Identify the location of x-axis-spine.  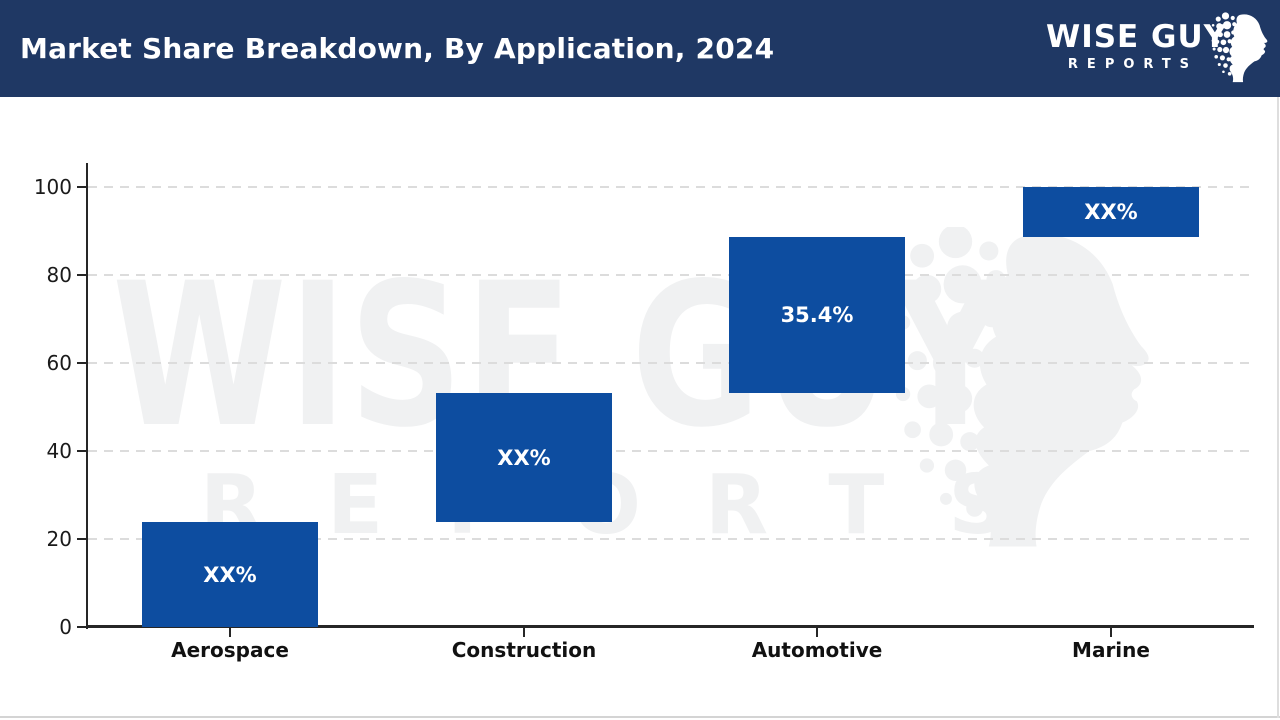
(670, 626).